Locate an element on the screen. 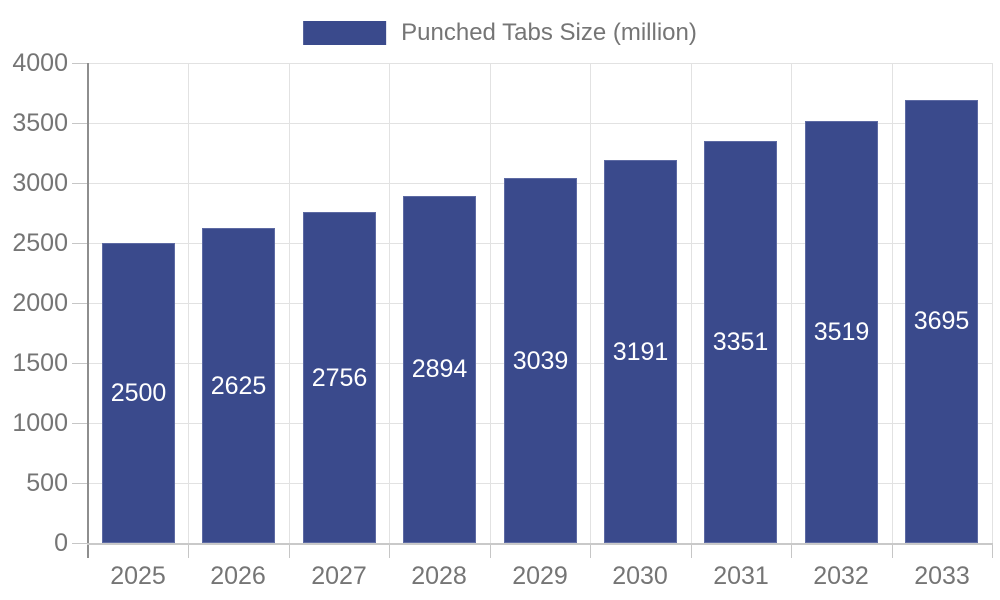 This screenshot has height=600, width=1000. x-axis-tick-label: 2025 is located at coordinates (138, 576).